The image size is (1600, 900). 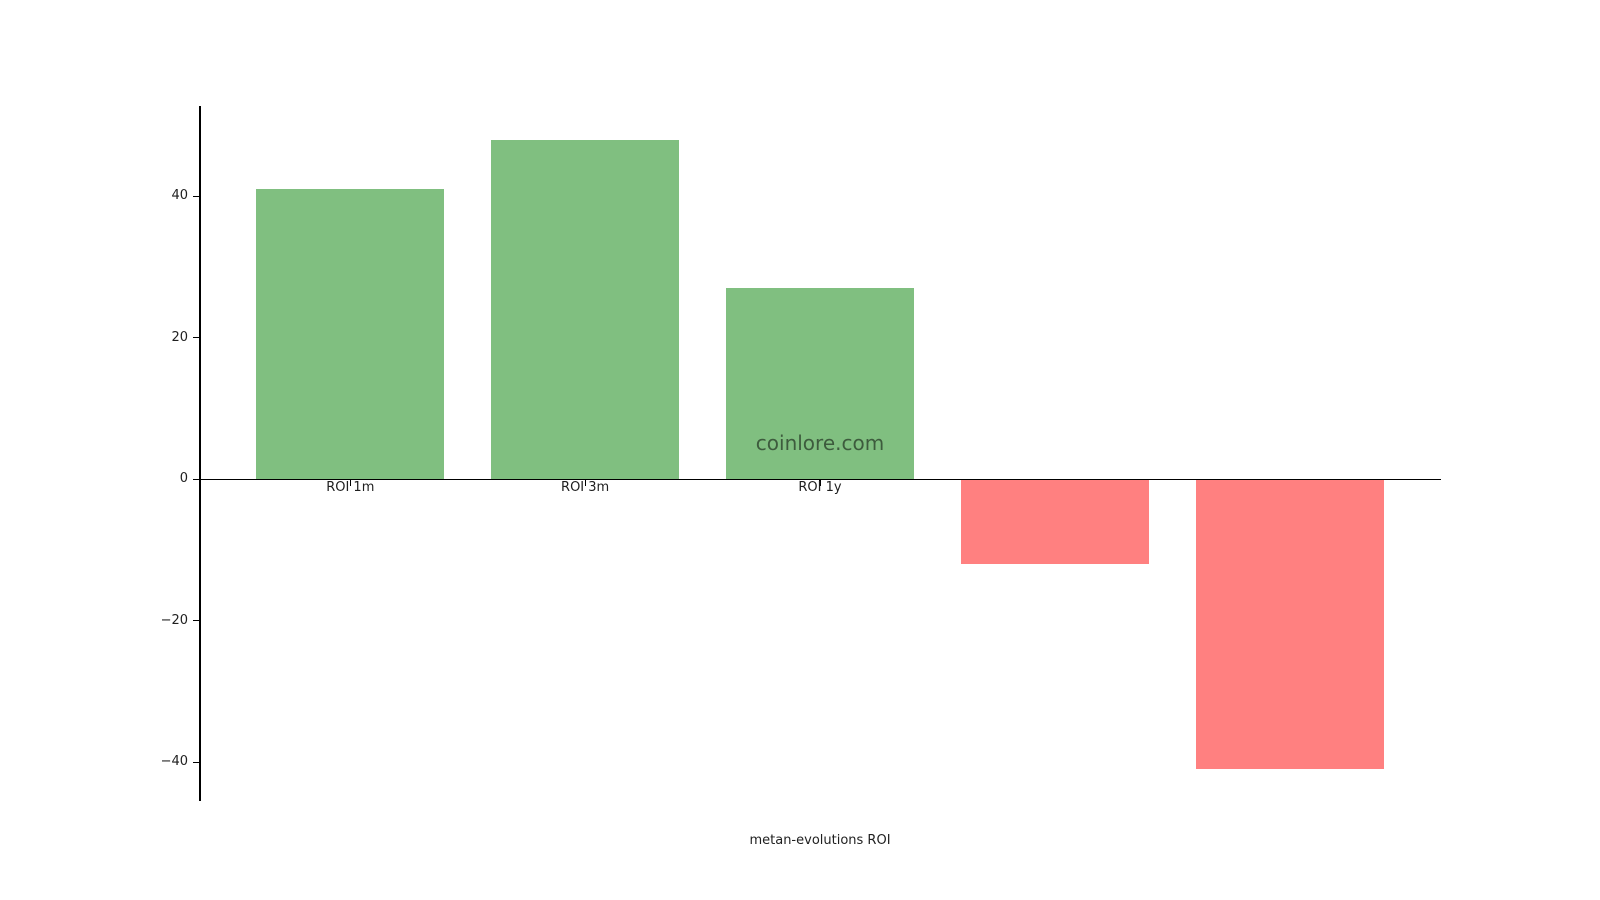 I want to click on chart-title: metan-evolutions ROI, so click(x=820, y=840).